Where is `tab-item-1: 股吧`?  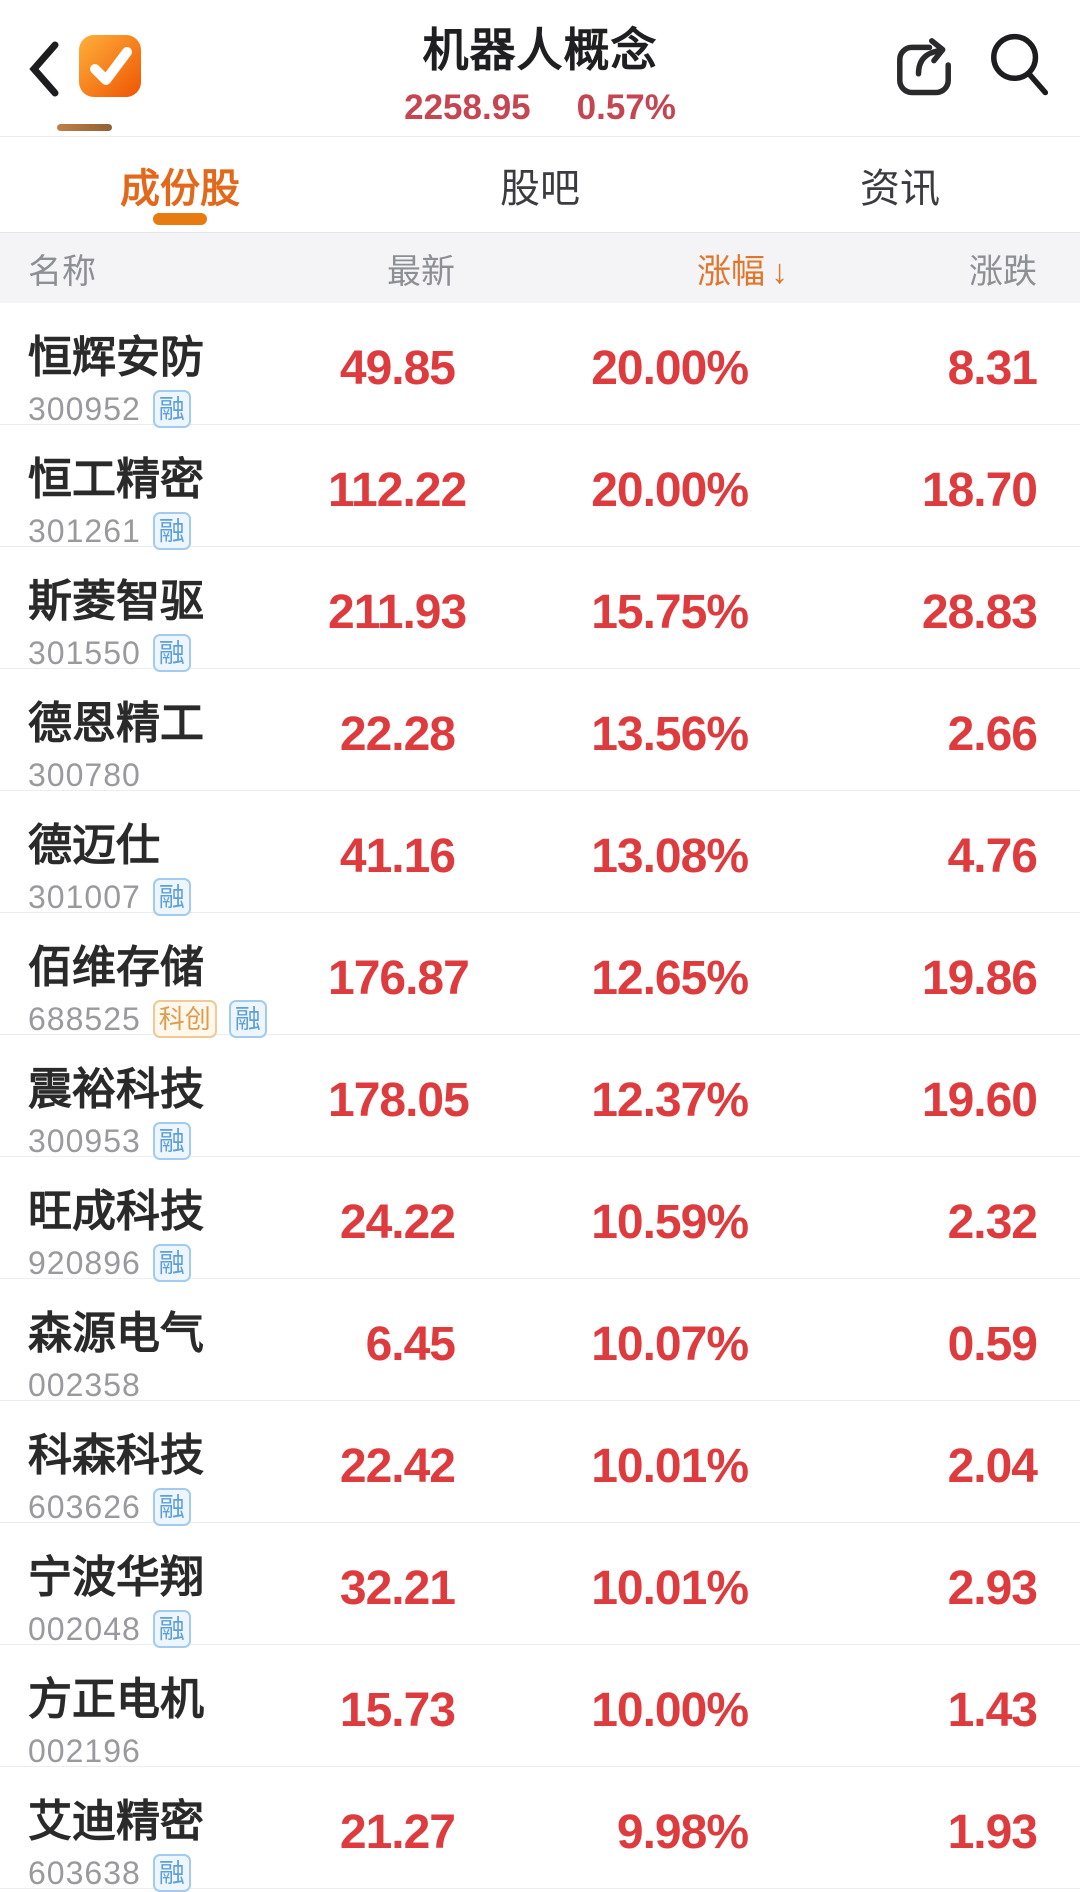
tab-item-1: 股吧 is located at coordinates (540, 184).